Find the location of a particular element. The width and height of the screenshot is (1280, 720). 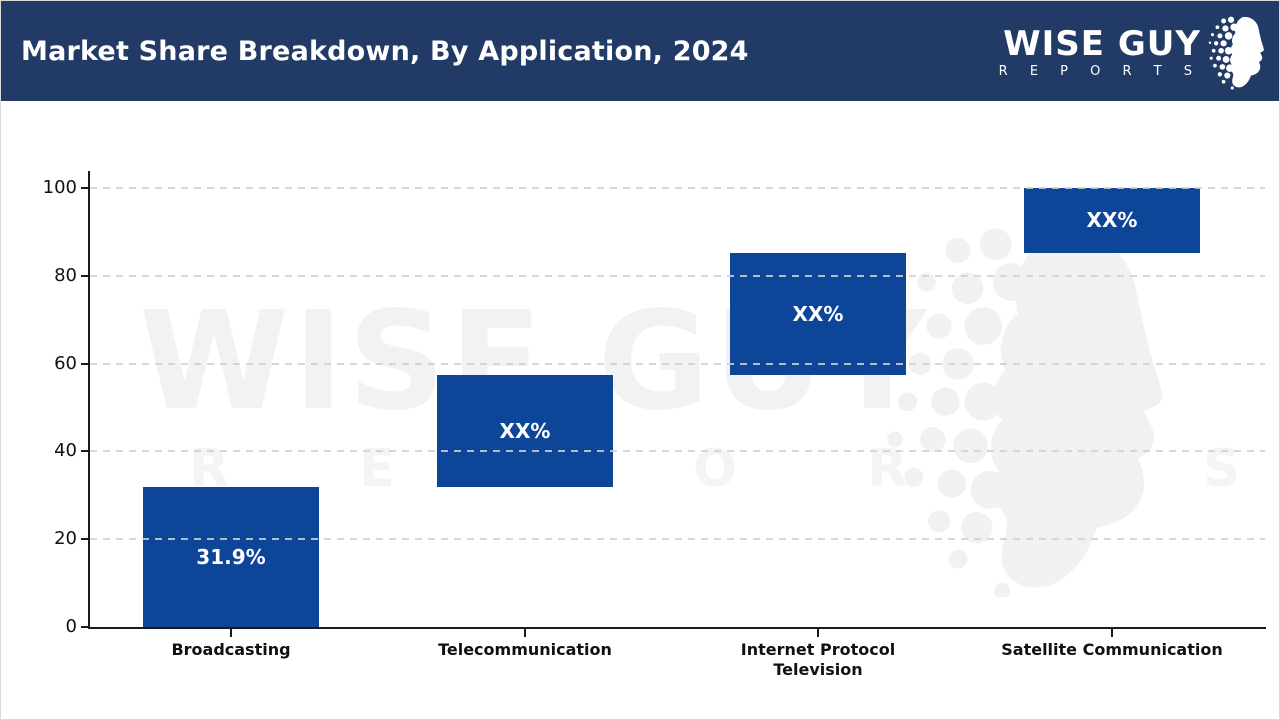

y-tick-label-100: 100 is located at coordinates (59, 187).